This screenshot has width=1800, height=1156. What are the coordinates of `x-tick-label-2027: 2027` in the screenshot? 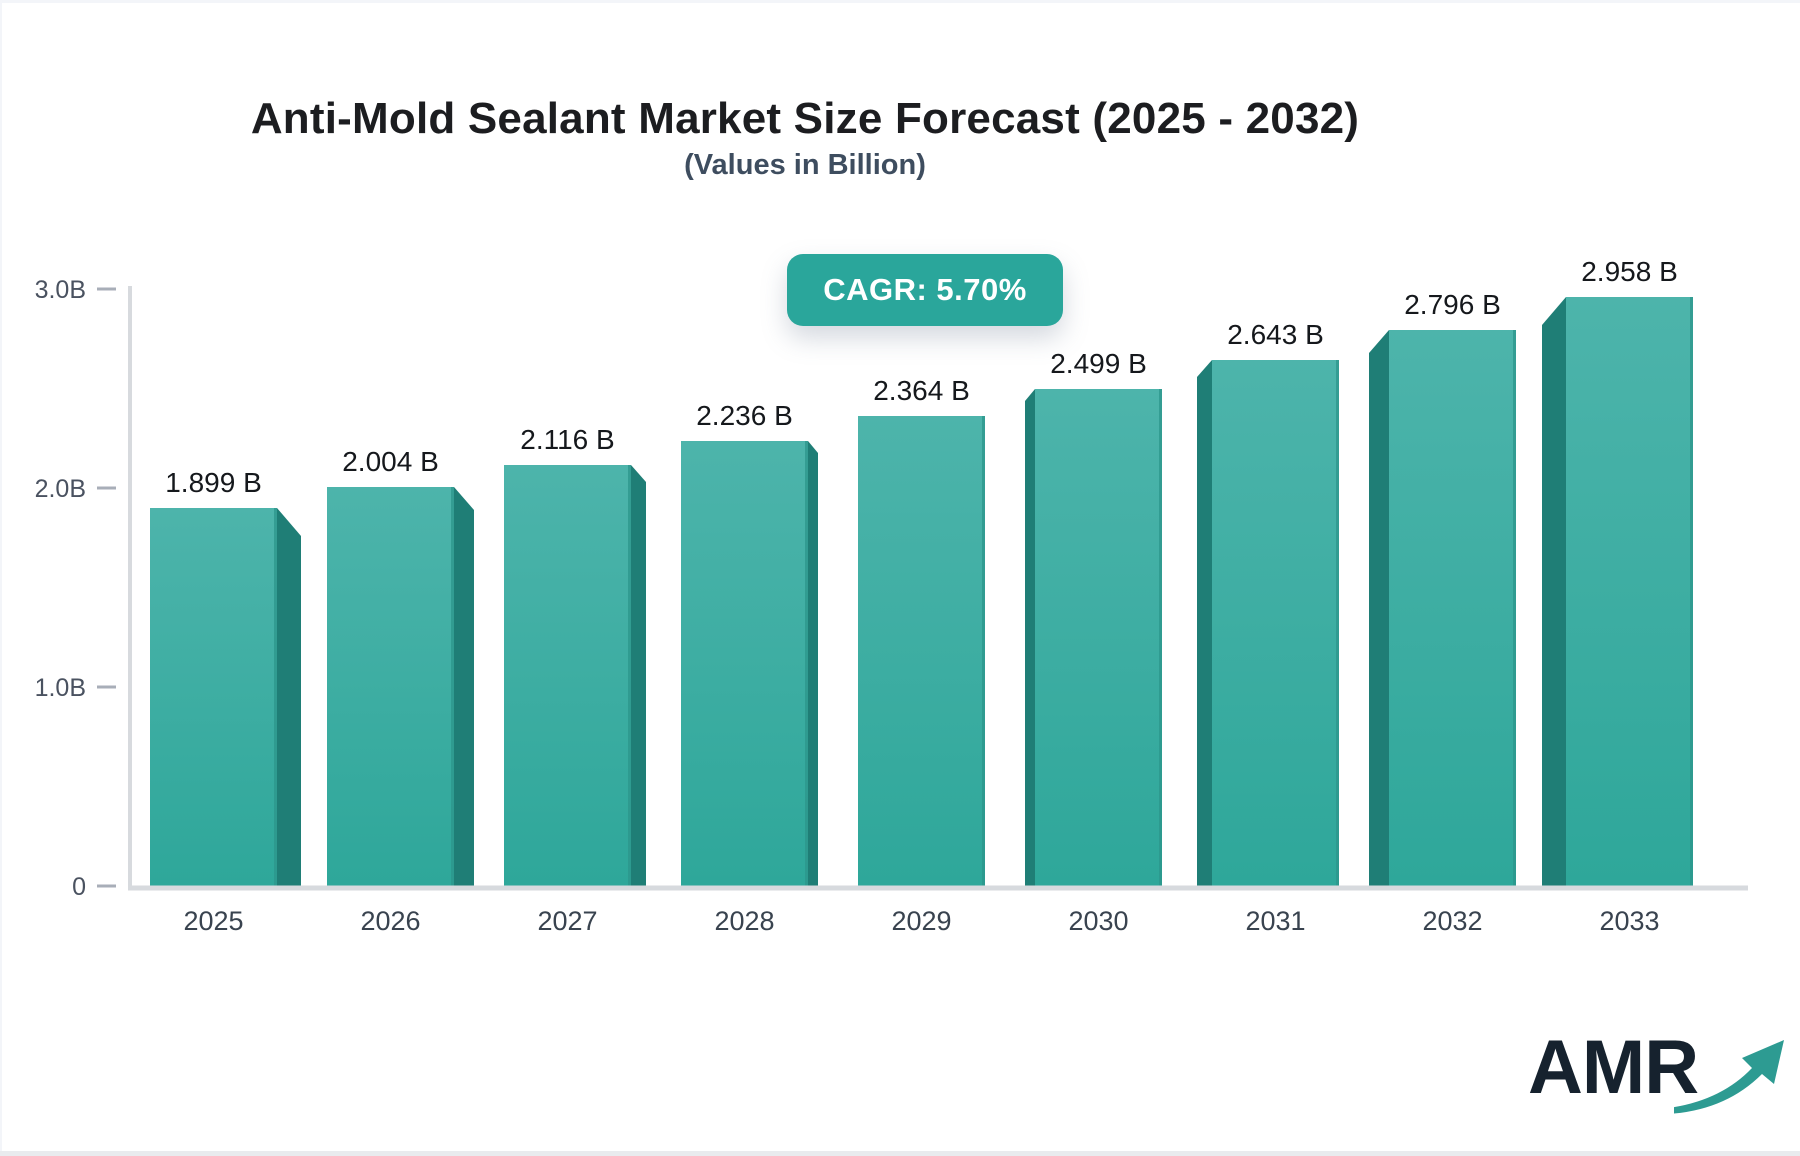 It's located at (567, 921).